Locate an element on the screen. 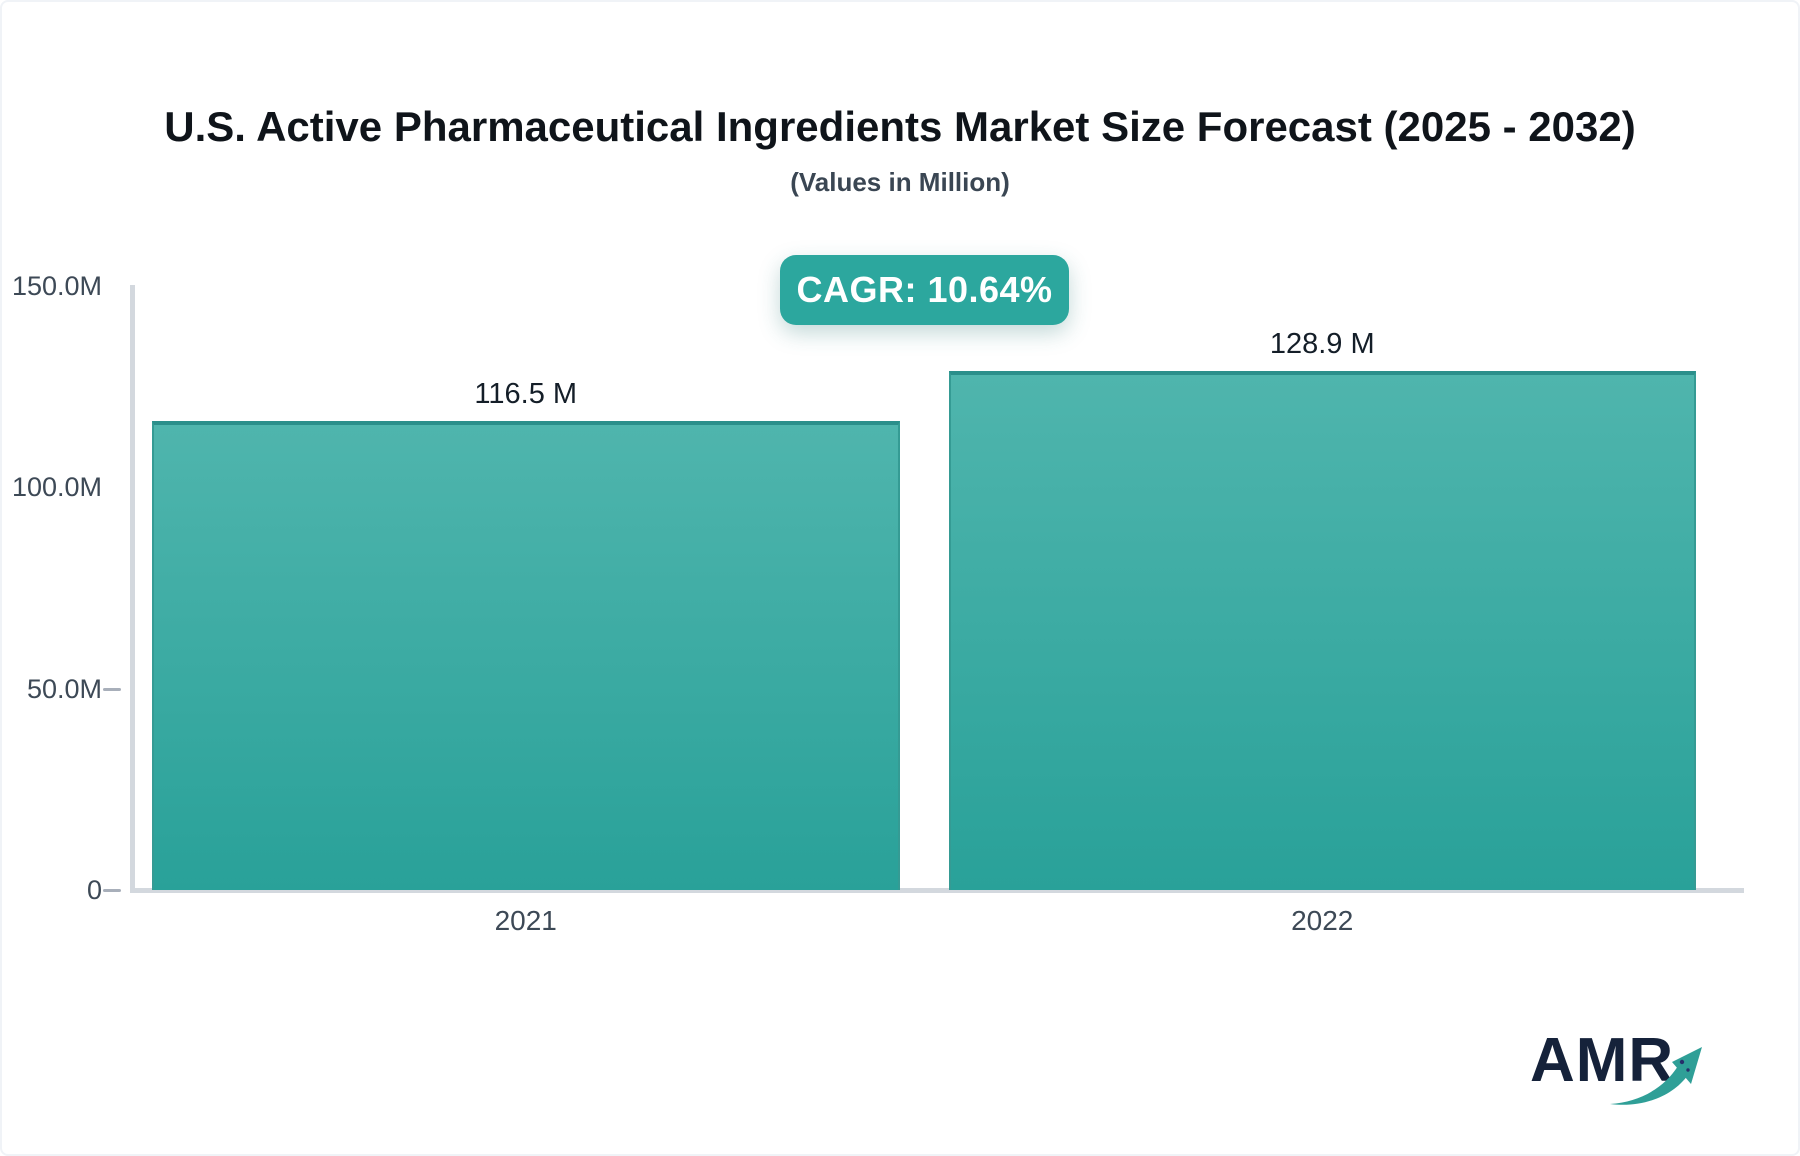 The image size is (1800, 1156). x-axis-line is located at coordinates (937, 890).